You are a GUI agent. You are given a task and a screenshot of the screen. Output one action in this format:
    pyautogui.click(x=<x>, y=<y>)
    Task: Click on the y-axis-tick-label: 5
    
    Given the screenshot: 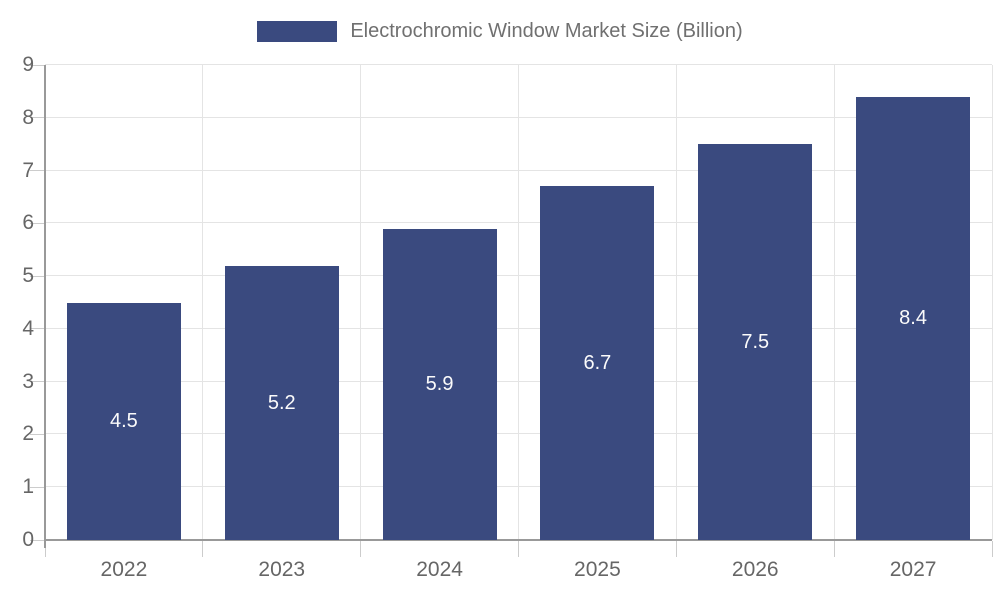 What is the action you would take?
    pyautogui.click(x=28, y=276)
    